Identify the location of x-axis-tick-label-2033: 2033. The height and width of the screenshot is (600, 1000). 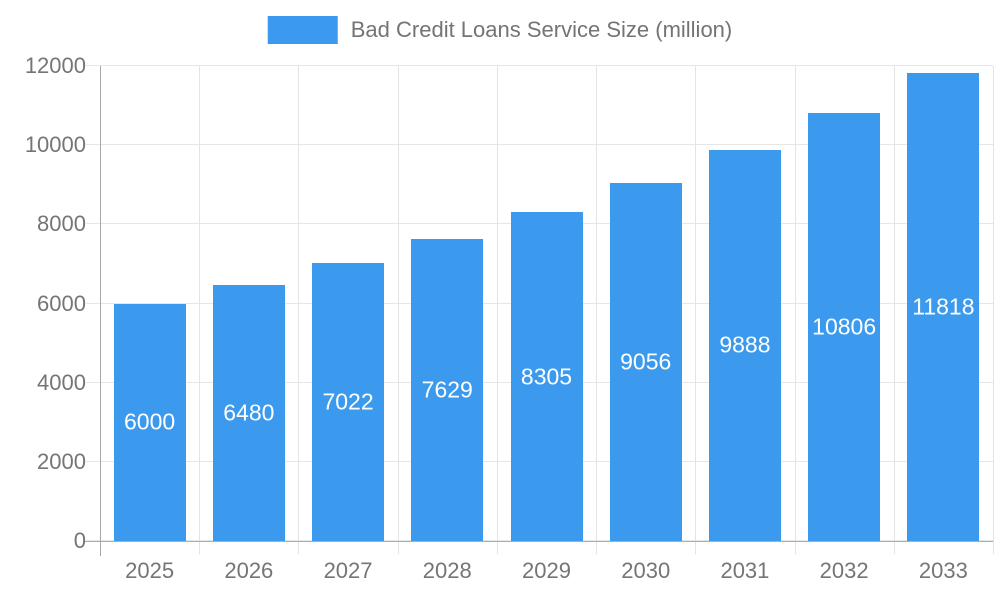
(943, 570).